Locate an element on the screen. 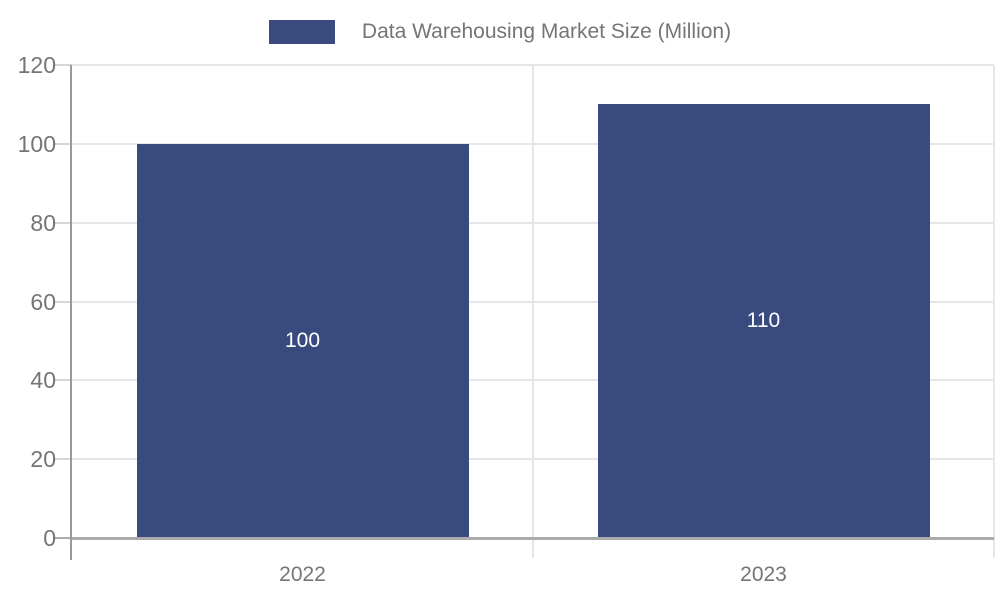 The image size is (1000, 600). y-tick-label: 80 is located at coordinates (43, 222).